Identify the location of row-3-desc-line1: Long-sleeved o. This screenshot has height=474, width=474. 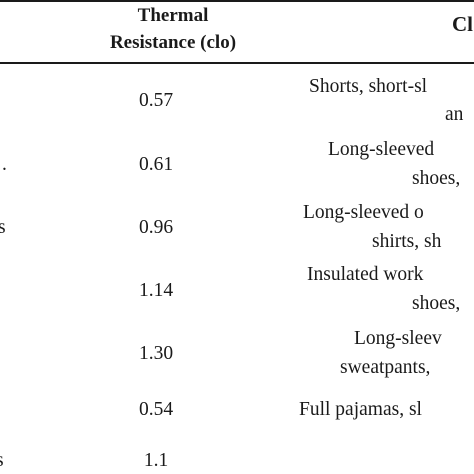
(363, 212).